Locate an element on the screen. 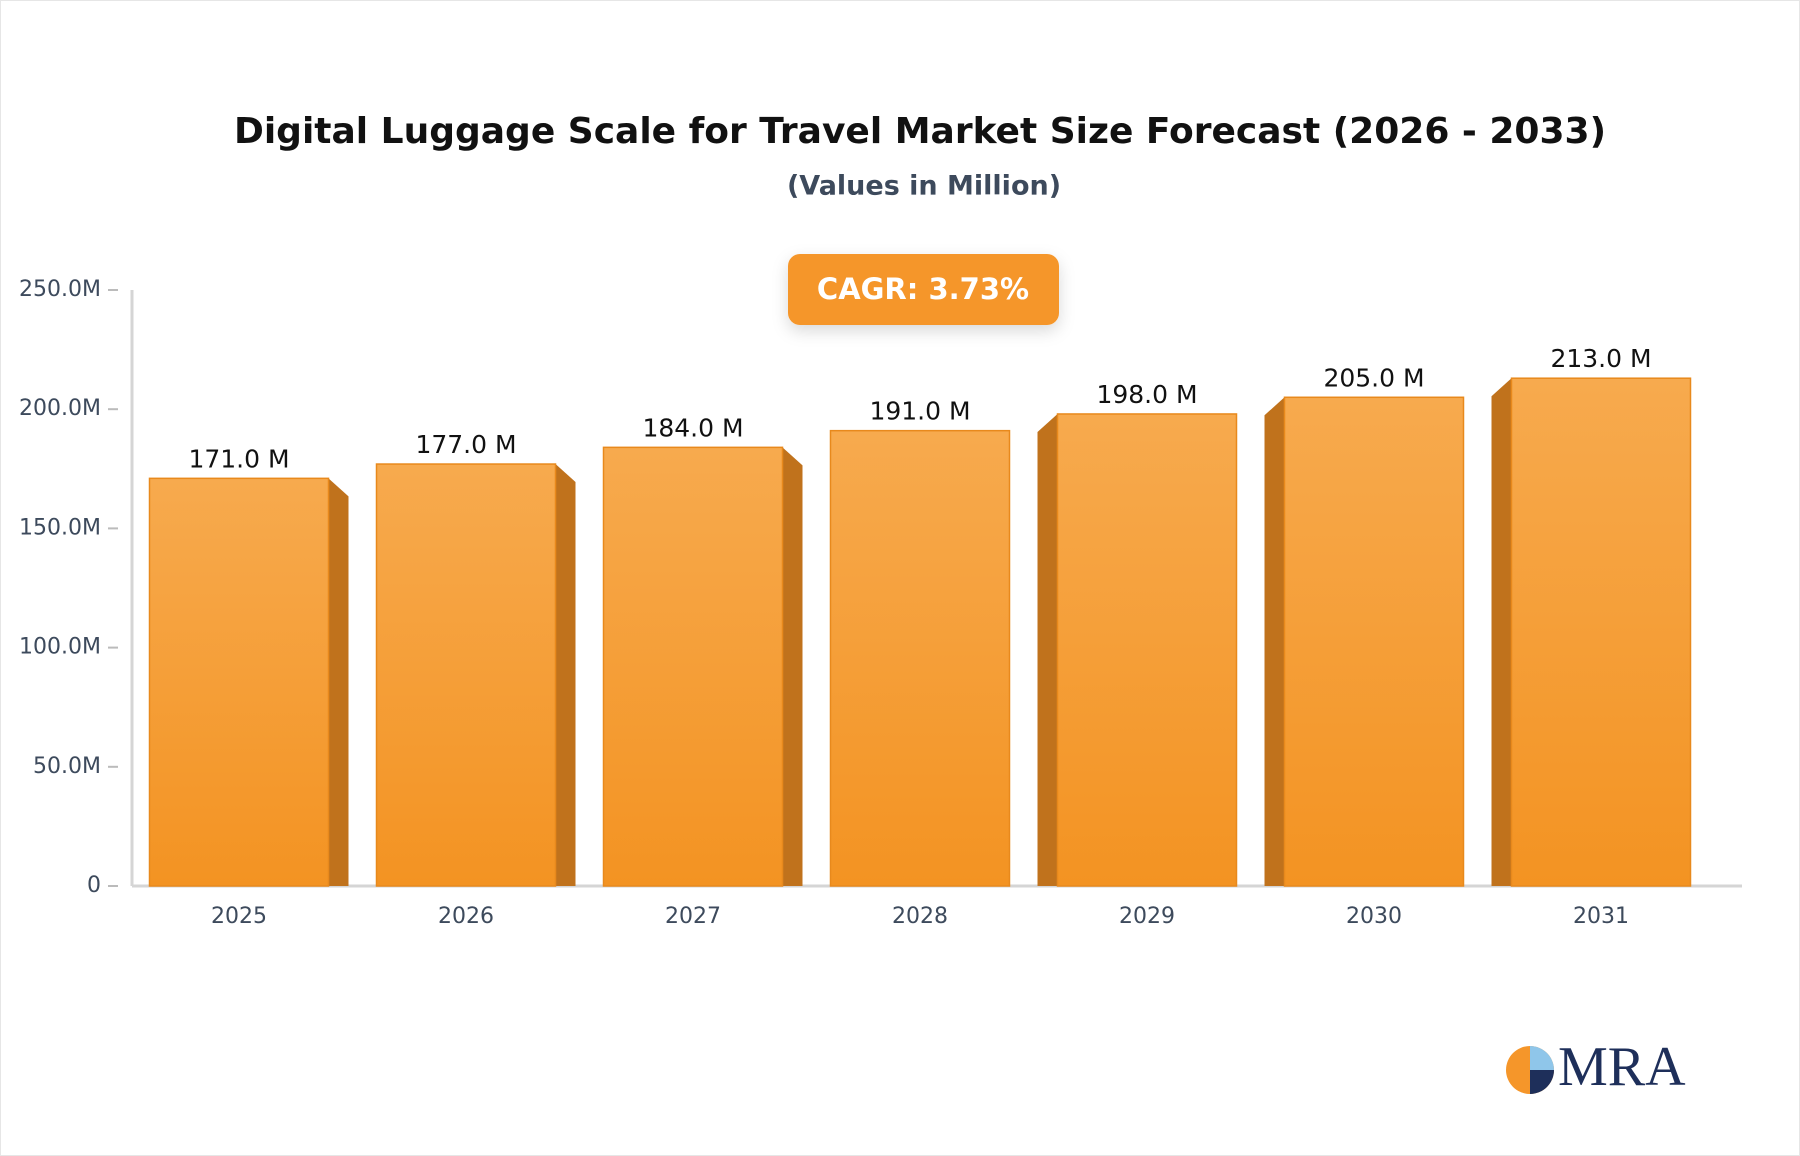 The height and width of the screenshot is (1156, 1800). cagr-label: CAGR: 3.73% is located at coordinates (923, 289).